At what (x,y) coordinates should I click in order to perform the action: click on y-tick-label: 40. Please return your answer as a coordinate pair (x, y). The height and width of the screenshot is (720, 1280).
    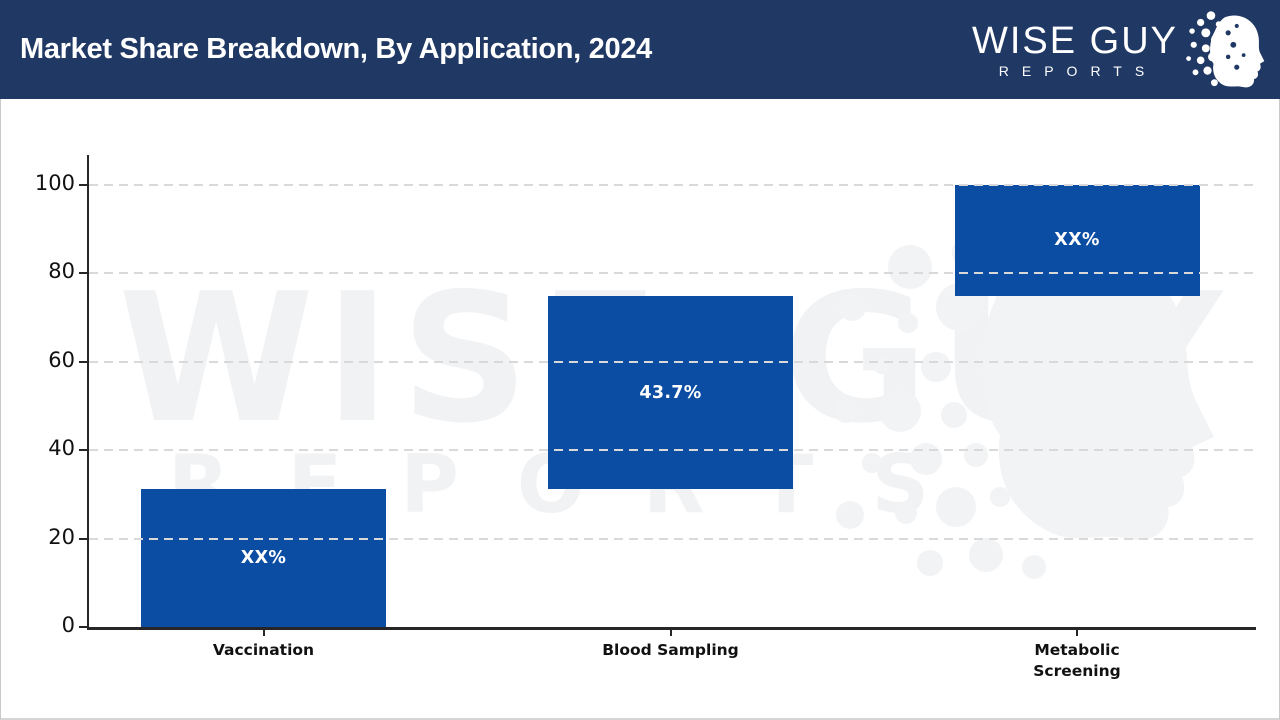
    Looking at the image, I should click on (61, 448).